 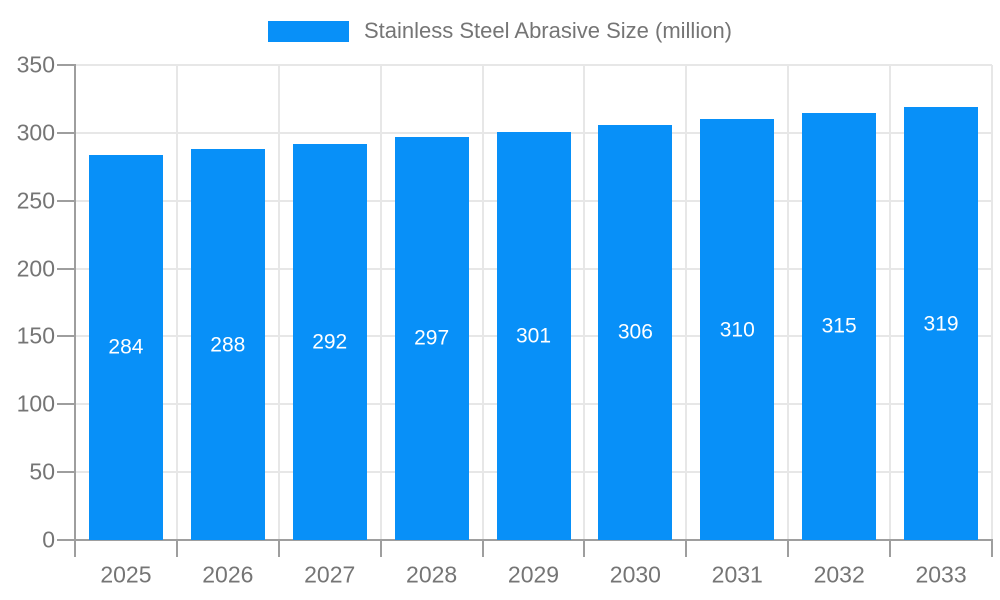 I want to click on bar-value-label: 292, so click(x=330, y=342).